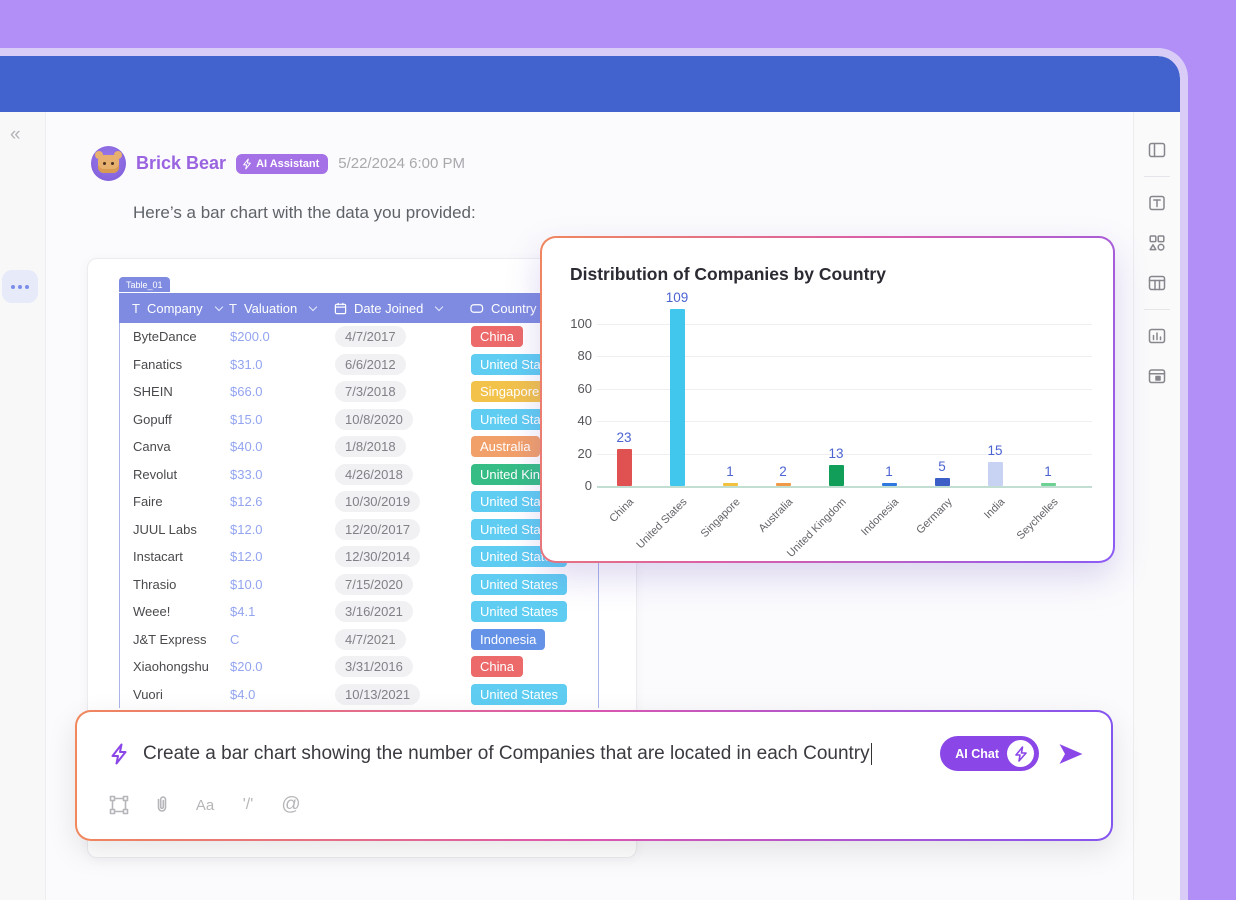 This screenshot has width=1236, height=900. I want to click on valuation-cell: $200.0, so click(250, 337).